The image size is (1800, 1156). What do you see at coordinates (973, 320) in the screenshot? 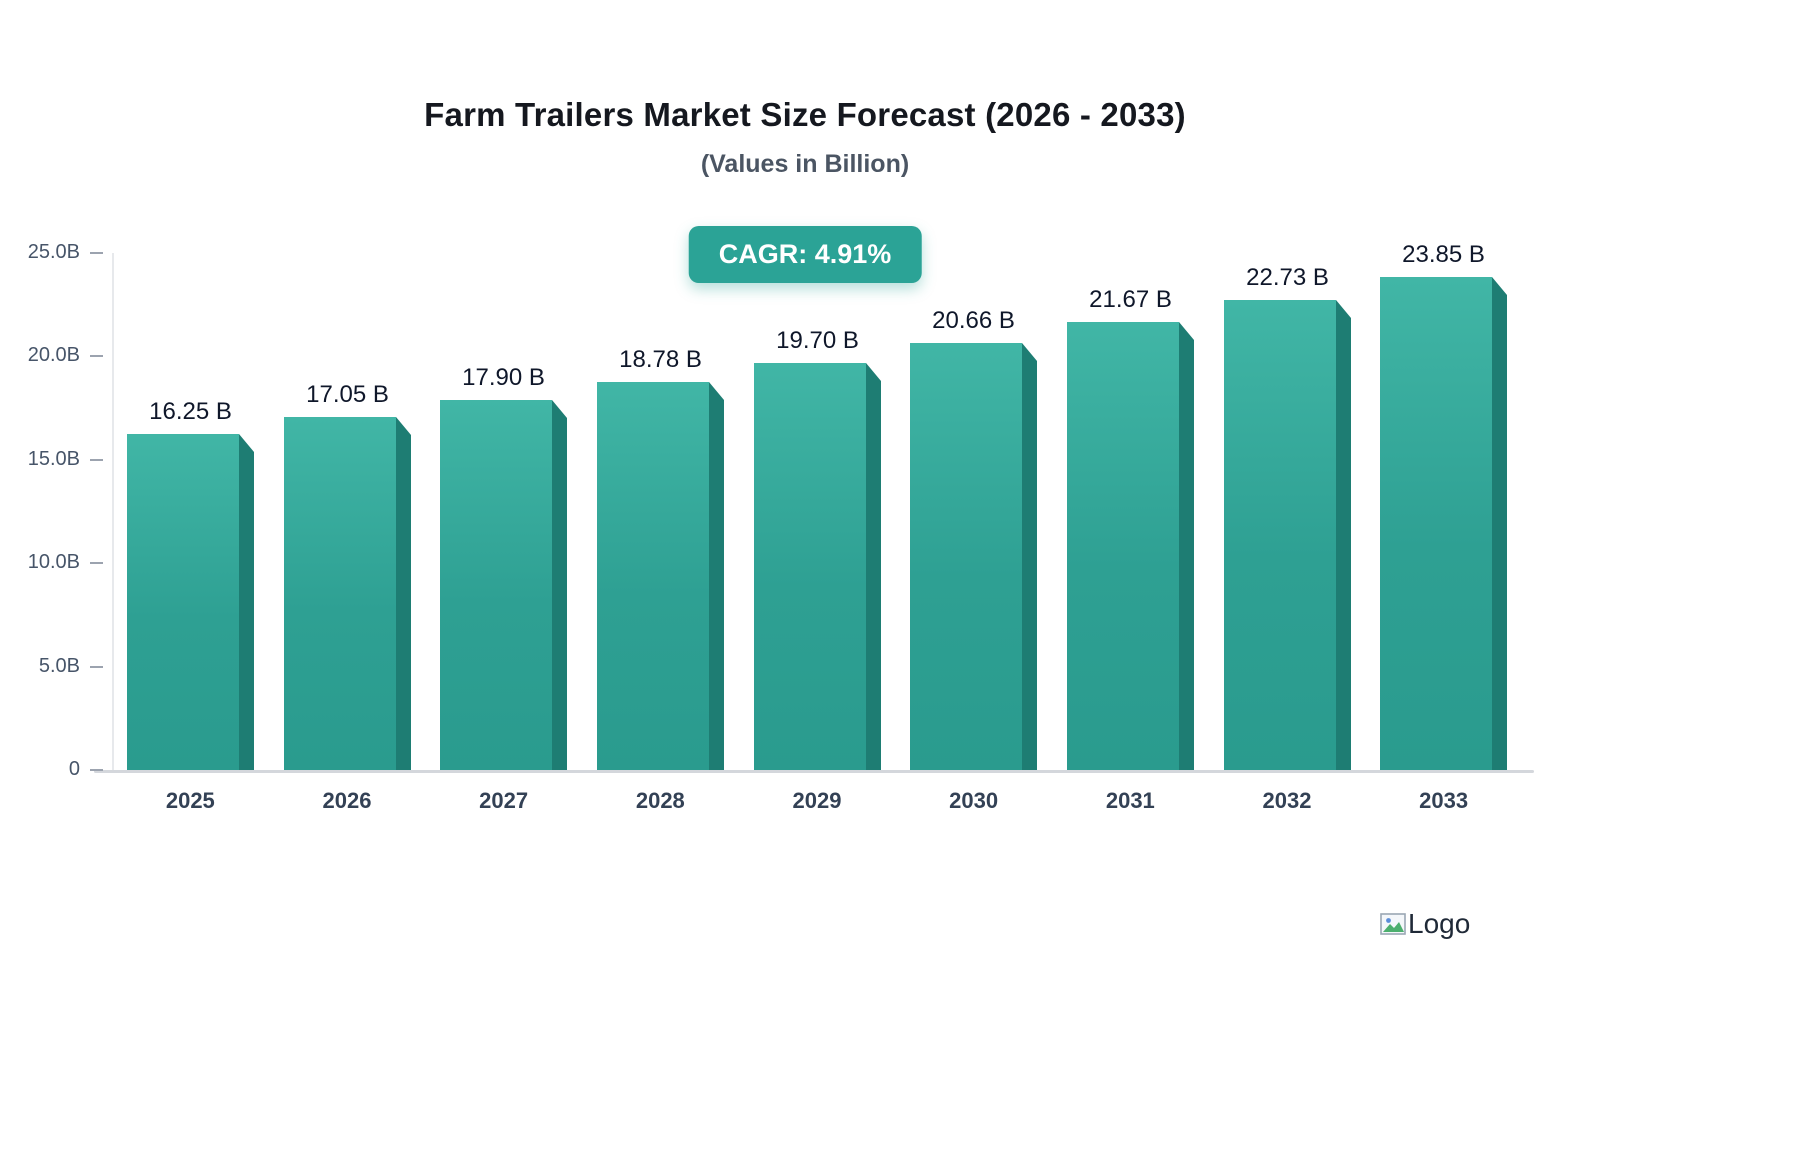
I see `bar-value-label: 20.66 B` at bounding box center [973, 320].